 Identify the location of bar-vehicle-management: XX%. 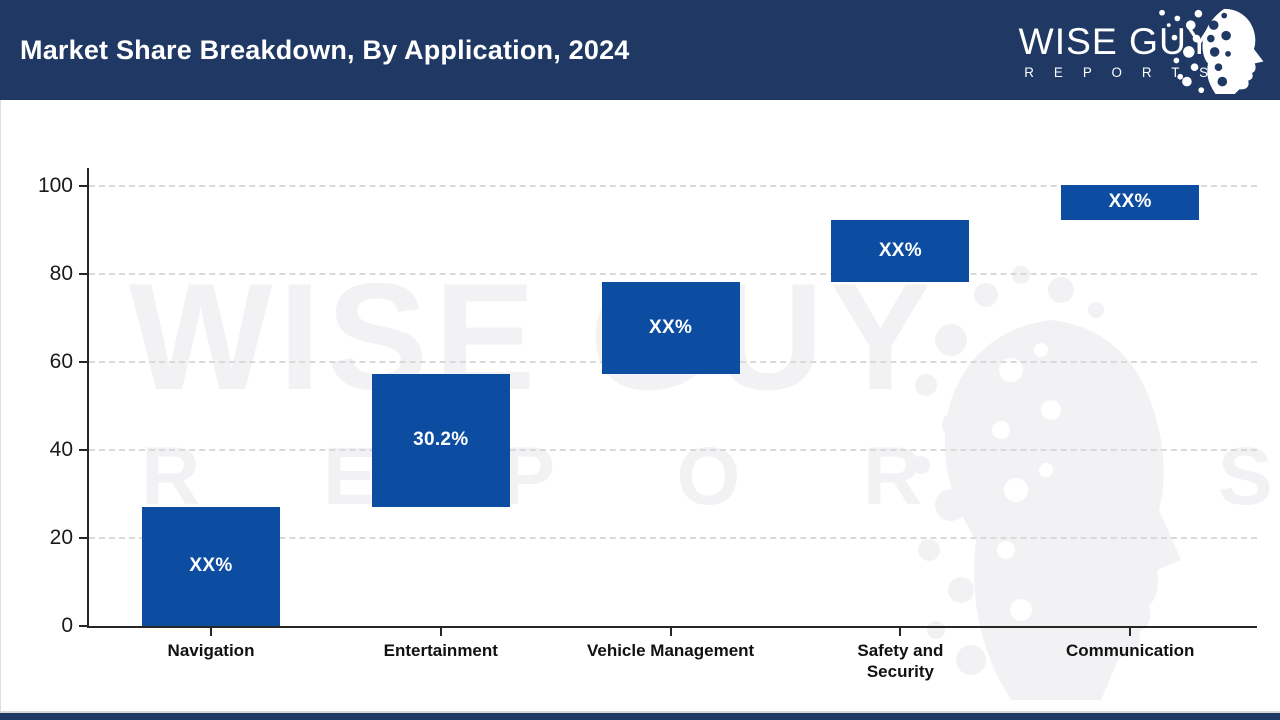
(670, 327).